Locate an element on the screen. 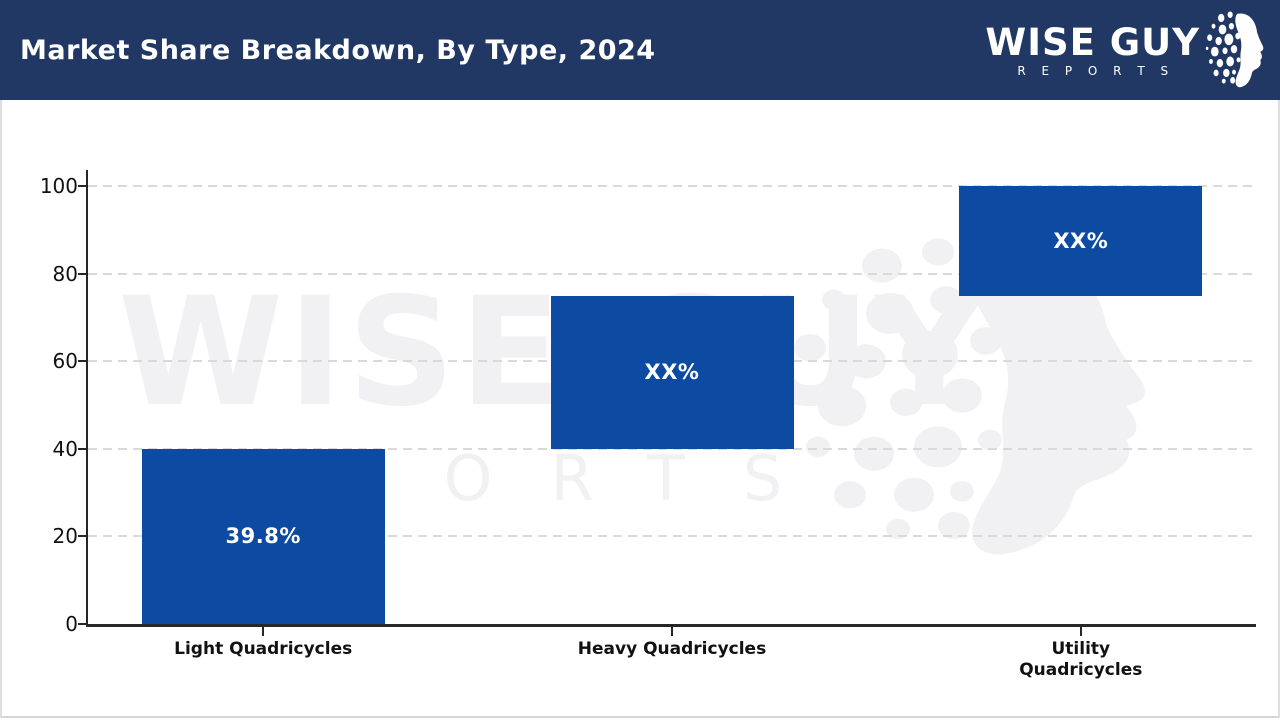 This screenshot has height=720, width=1280. bar-segment-1: XX% is located at coordinates (672, 372).